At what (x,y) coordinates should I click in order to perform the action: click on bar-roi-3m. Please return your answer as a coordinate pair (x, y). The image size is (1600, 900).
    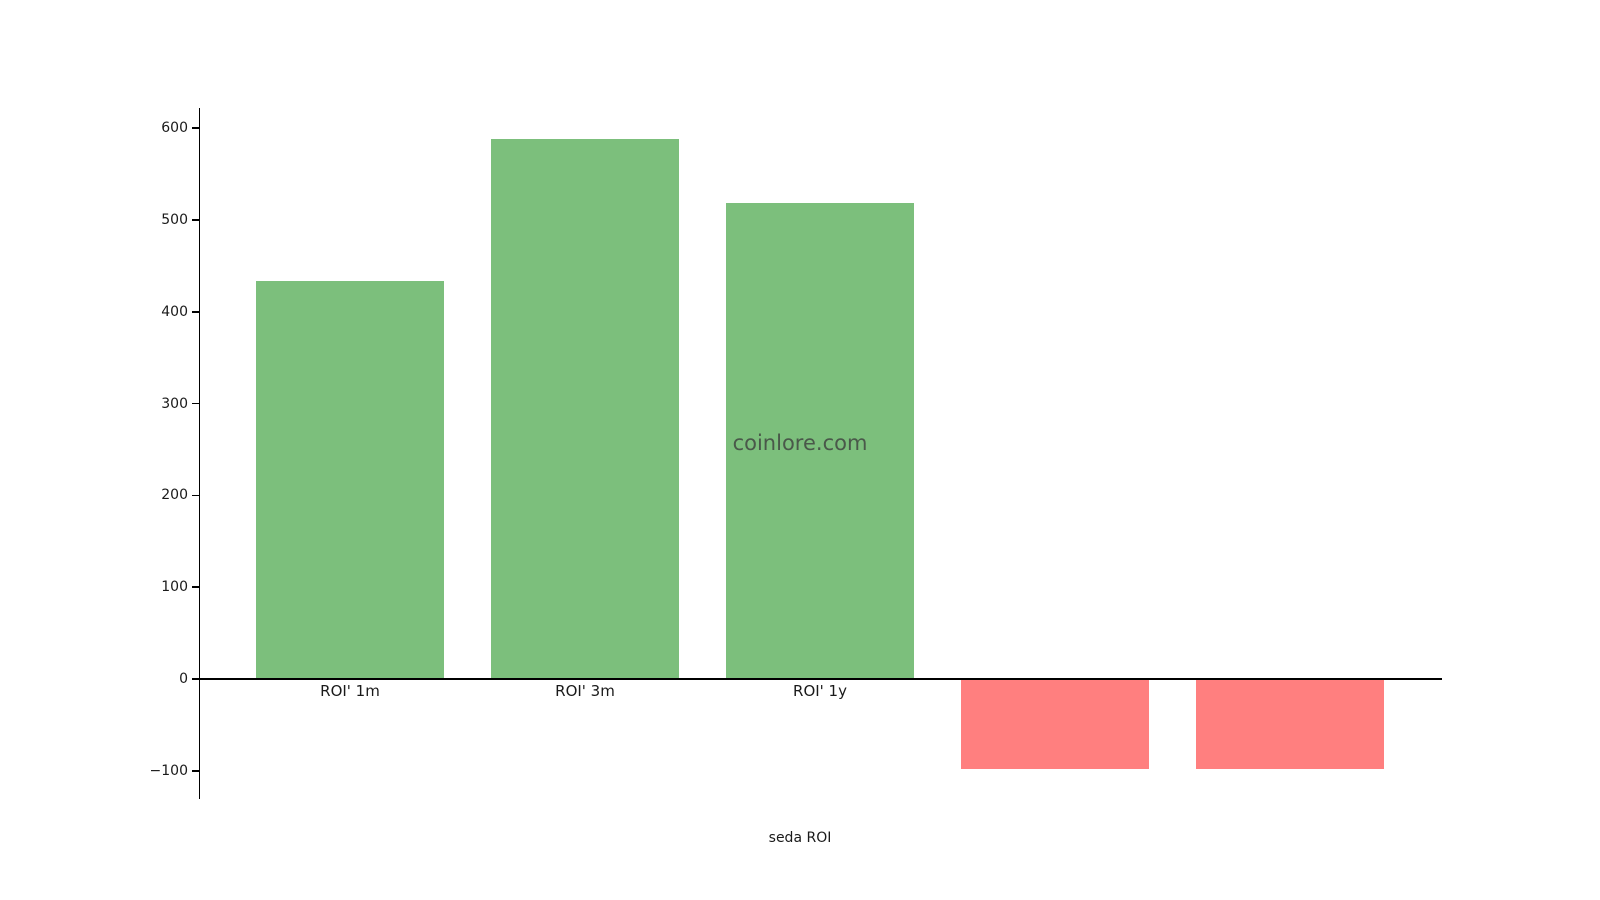
    Looking at the image, I should click on (585, 409).